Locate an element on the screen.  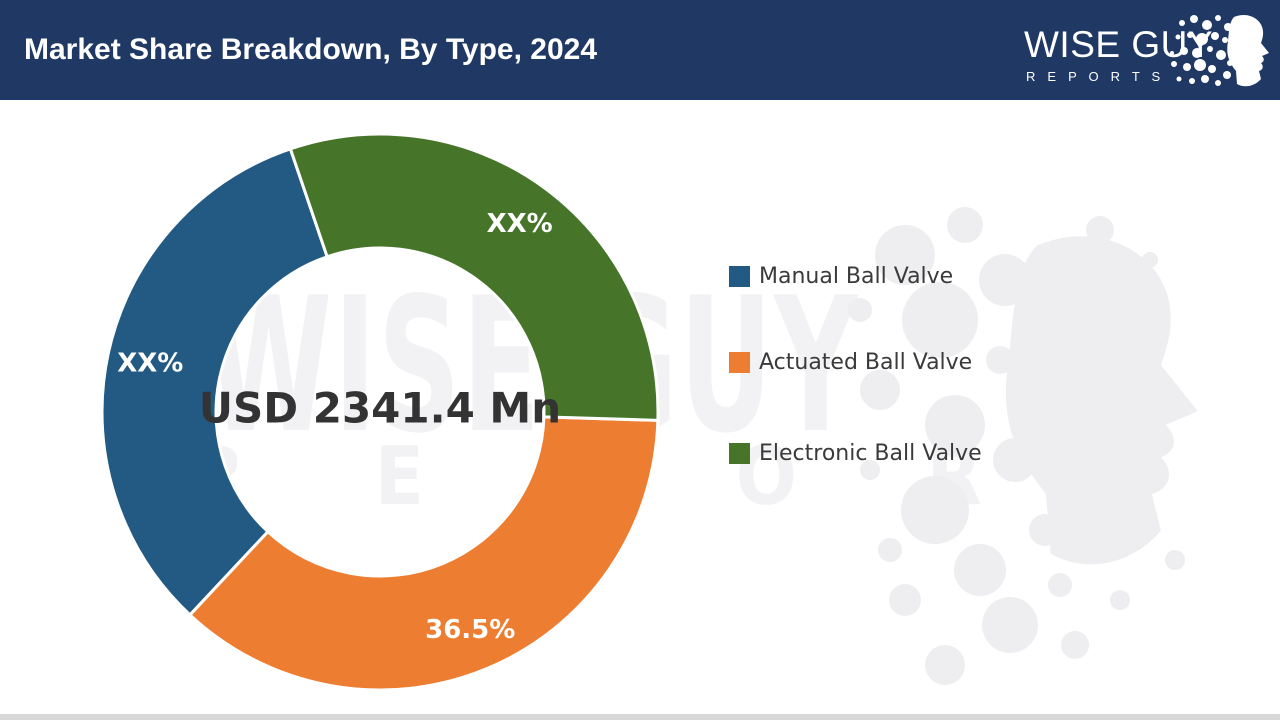
chart-center-value: USD 2341.4 Mn is located at coordinates (380, 408).